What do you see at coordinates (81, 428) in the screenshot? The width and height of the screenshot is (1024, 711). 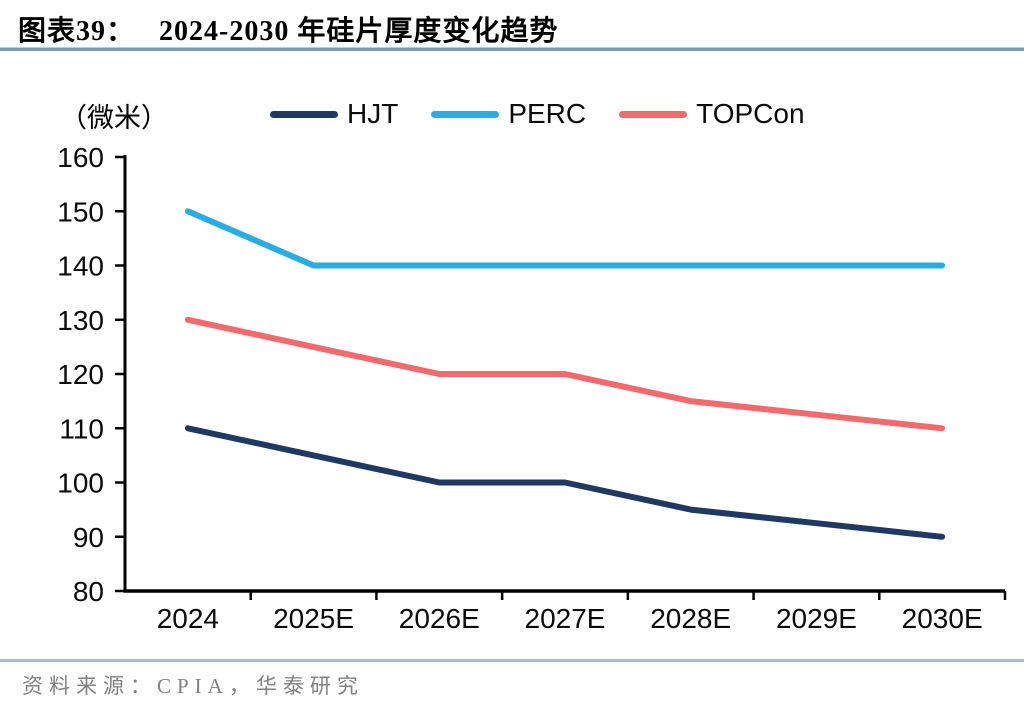 I see `y-tick-label: 110` at bounding box center [81, 428].